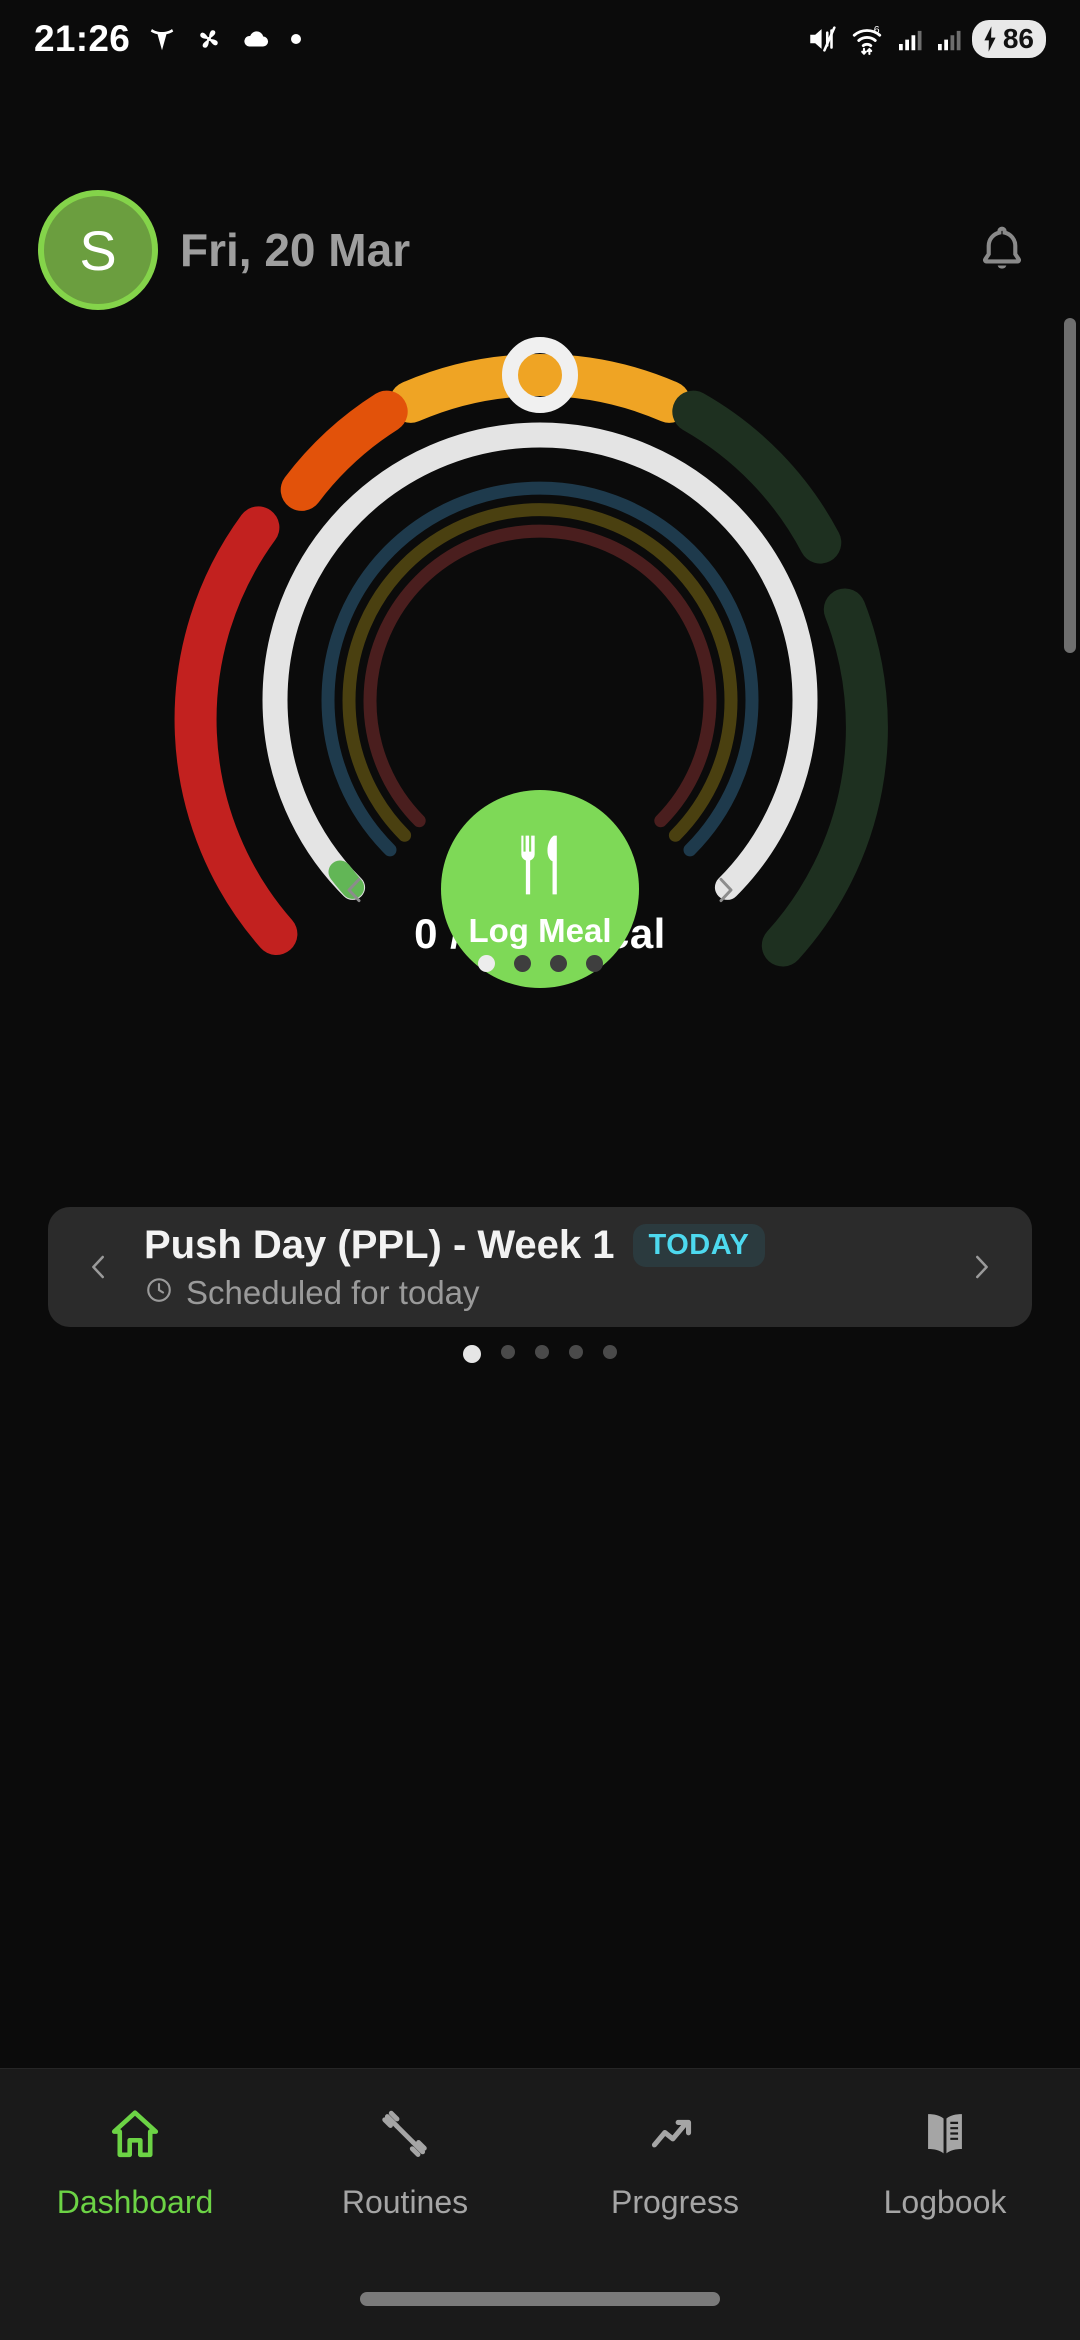 This screenshot has height=2340, width=1080. I want to click on log-meal-label: Log Meal, so click(540, 930).